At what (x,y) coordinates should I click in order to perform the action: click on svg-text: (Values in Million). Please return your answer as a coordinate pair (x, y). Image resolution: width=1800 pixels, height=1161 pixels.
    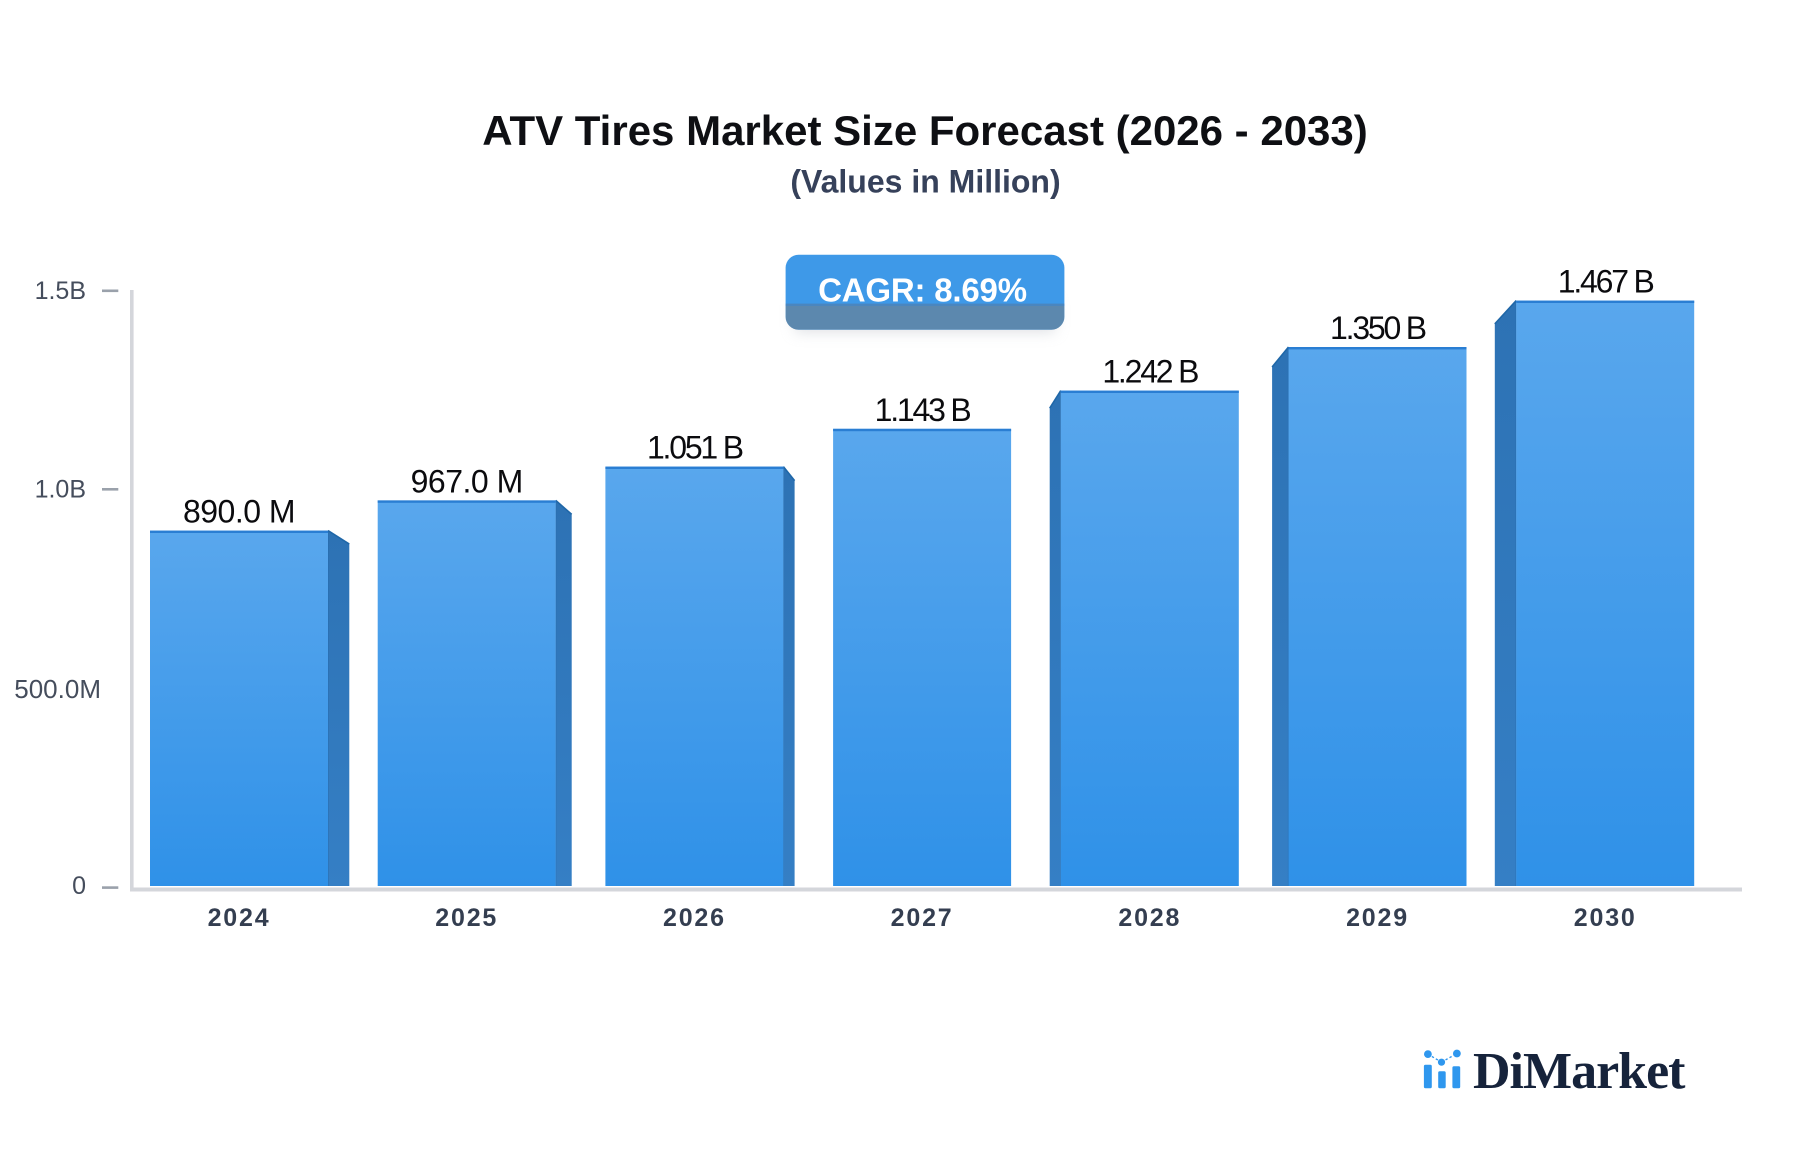
    Looking at the image, I should click on (925, 182).